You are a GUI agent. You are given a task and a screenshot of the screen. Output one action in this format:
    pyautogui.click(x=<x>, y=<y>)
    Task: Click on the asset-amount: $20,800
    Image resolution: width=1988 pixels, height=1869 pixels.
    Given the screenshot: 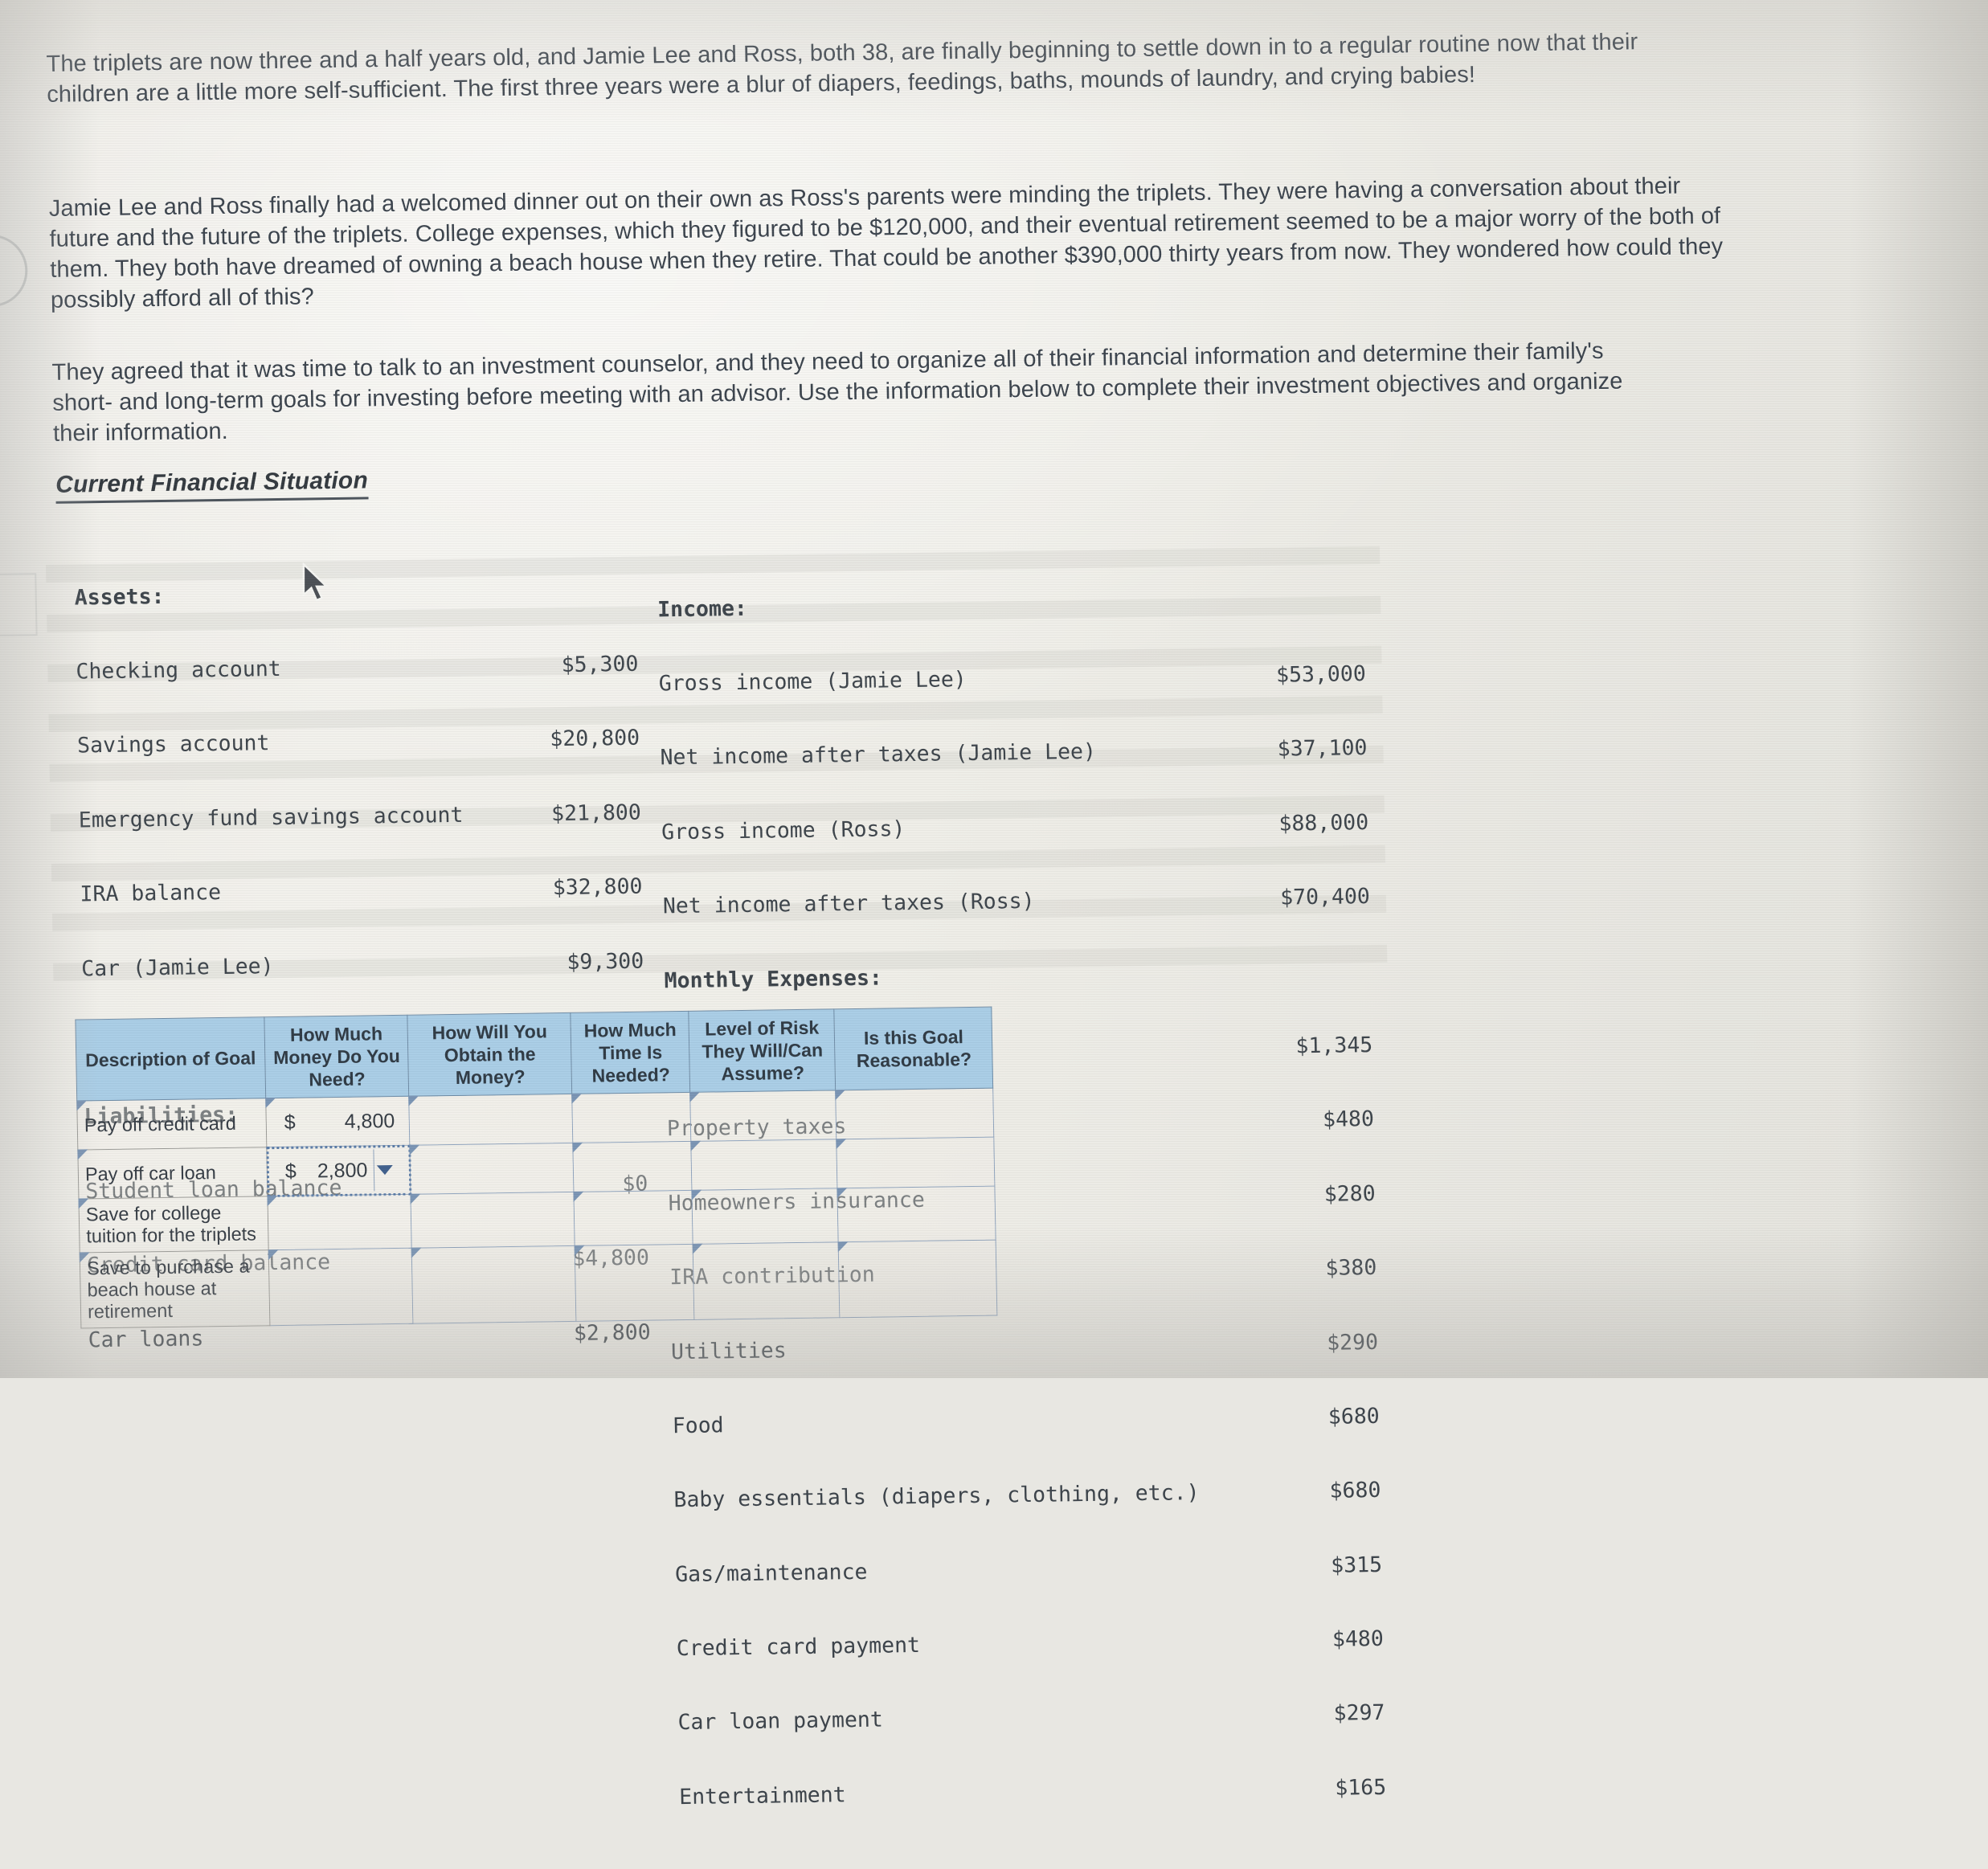 What is the action you would take?
    pyautogui.click(x=595, y=739)
    